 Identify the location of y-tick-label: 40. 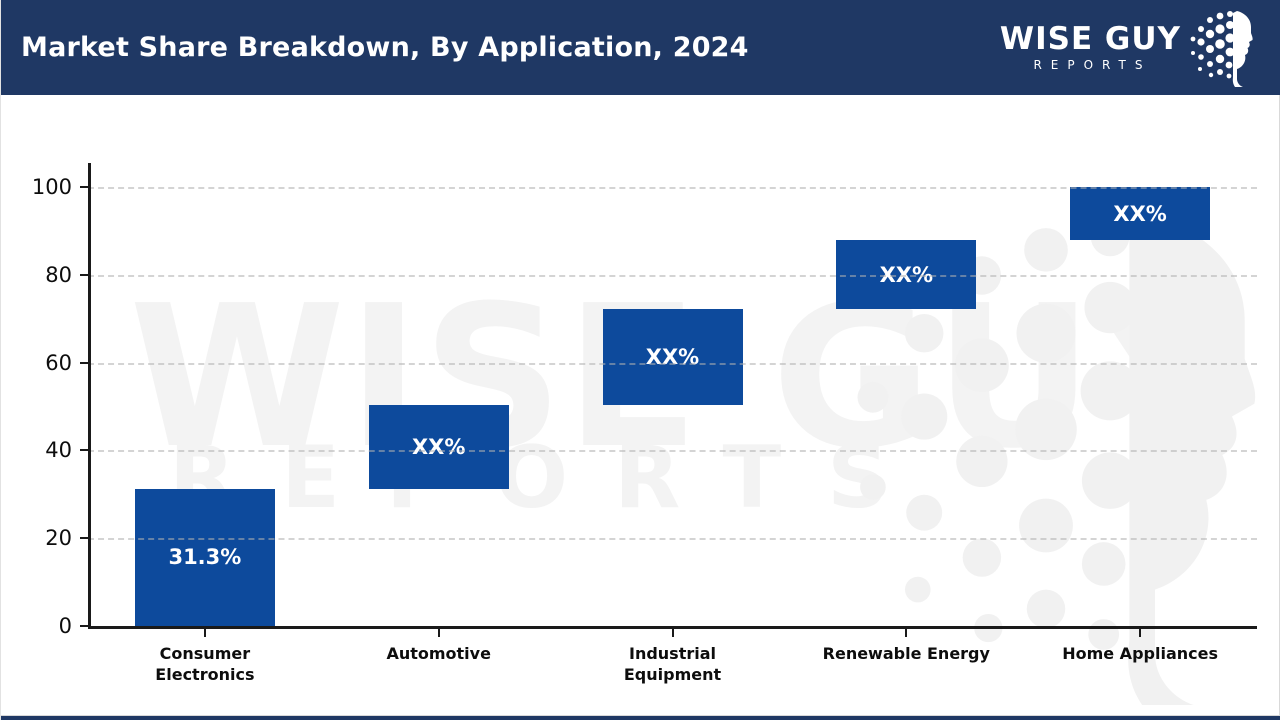
(58, 450).